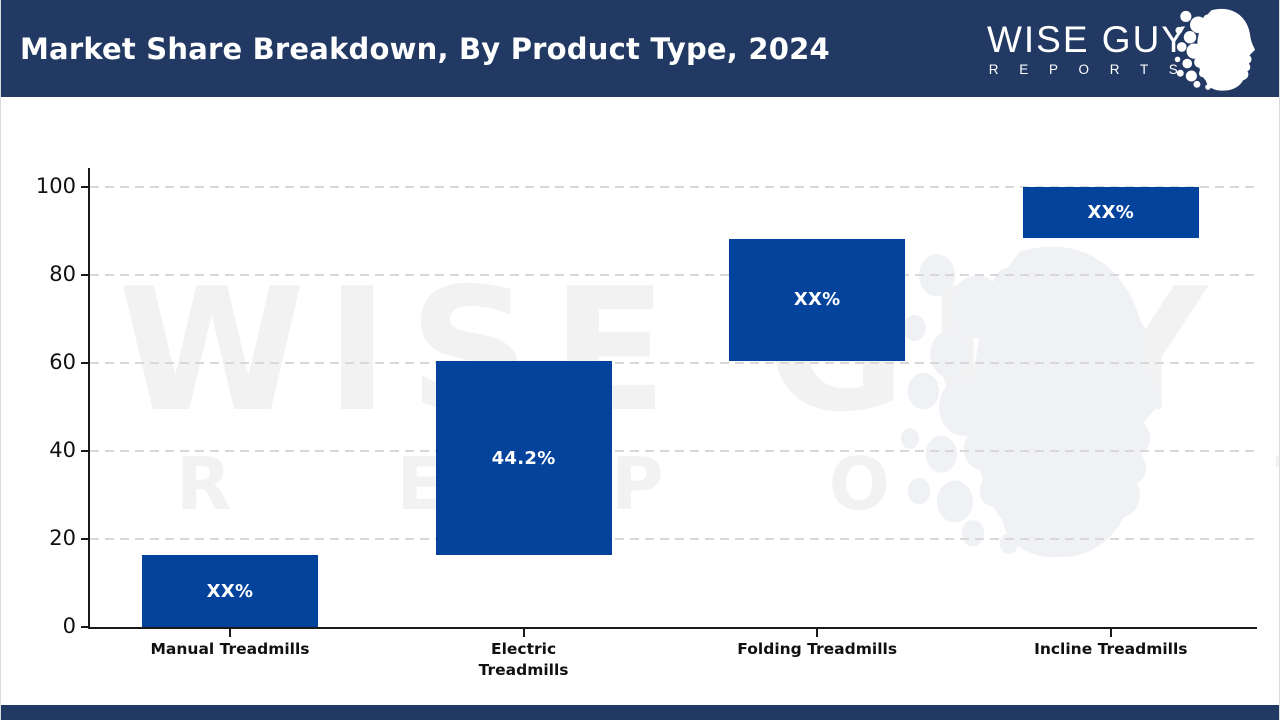  What do you see at coordinates (55, 186) in the screenshot?
I see `y-tick-label-100: 100` at bounding box center [55, 186].